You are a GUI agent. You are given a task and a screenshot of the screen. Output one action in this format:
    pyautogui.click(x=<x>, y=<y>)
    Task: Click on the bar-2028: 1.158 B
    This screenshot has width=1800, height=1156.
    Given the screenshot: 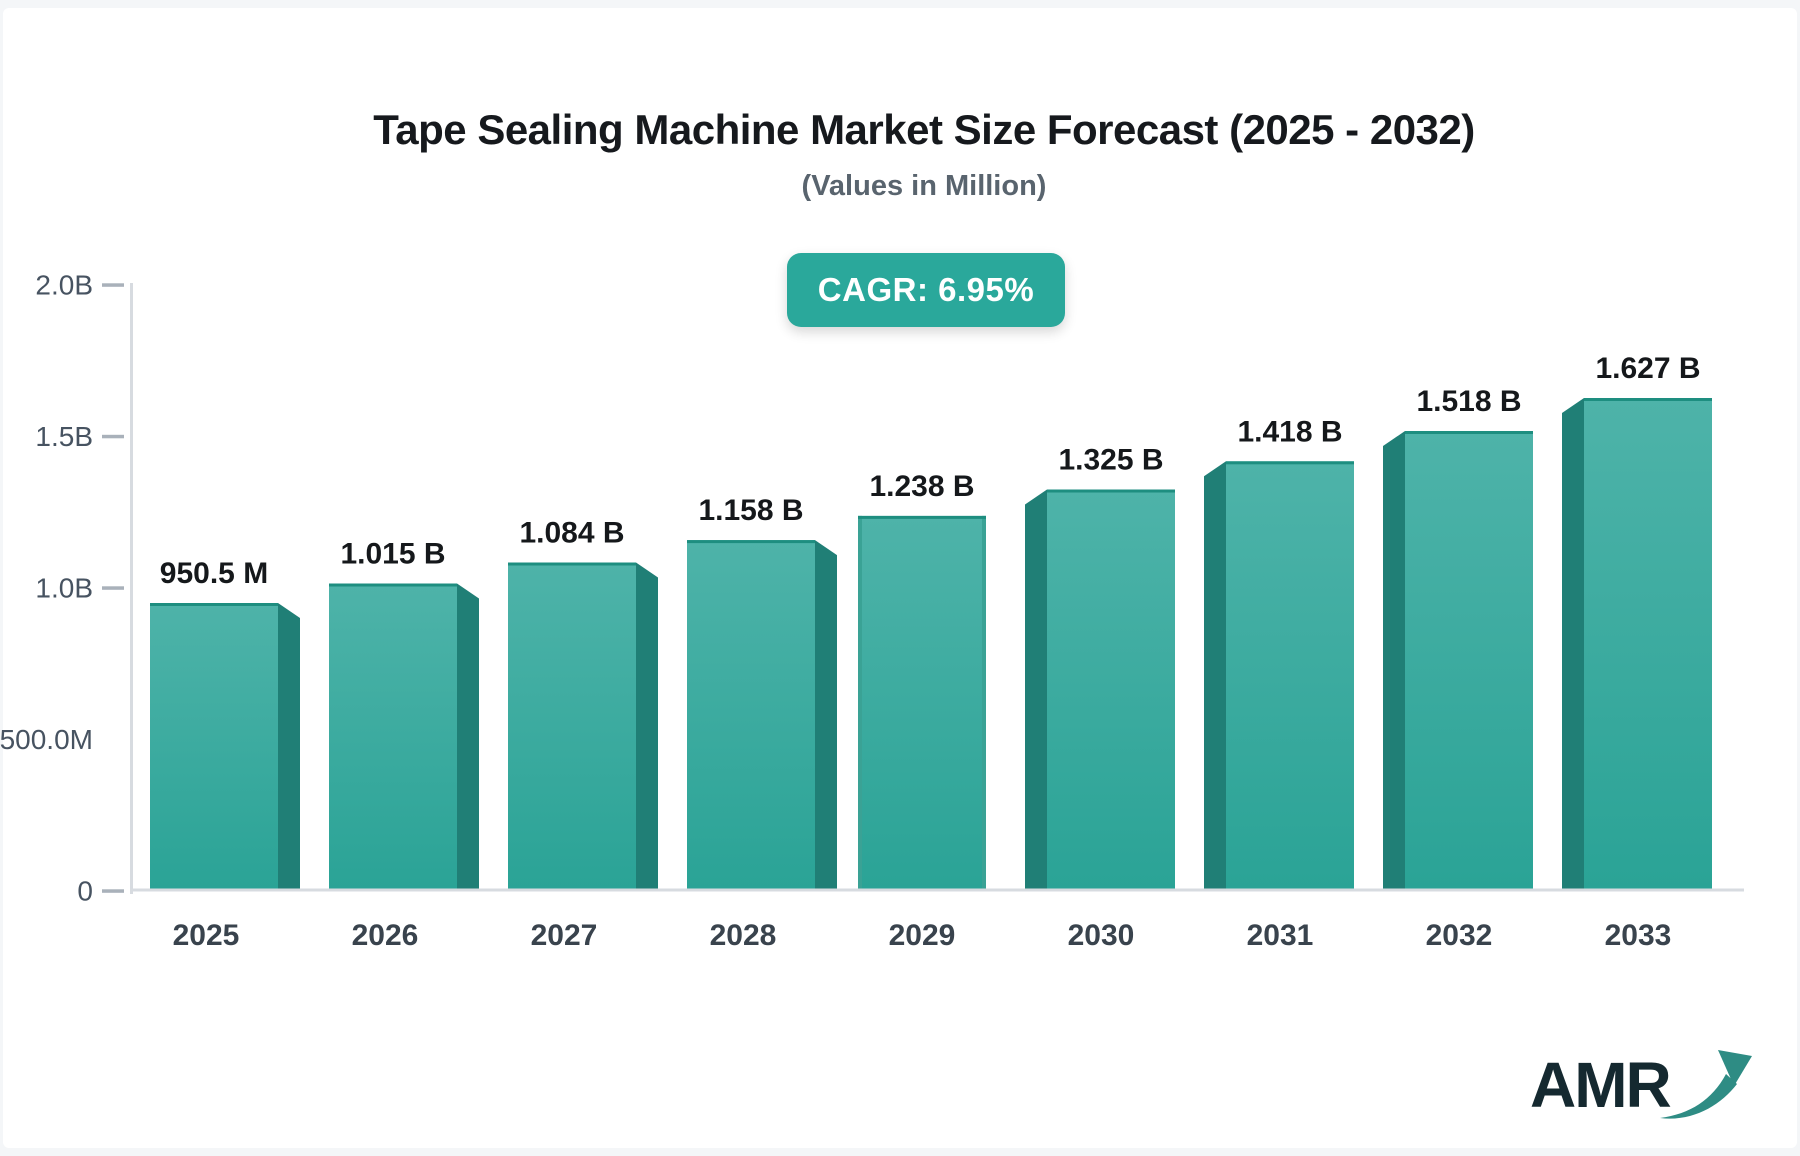 What is the action you would take?
    pyautogui.click(x=762, y=692)
    